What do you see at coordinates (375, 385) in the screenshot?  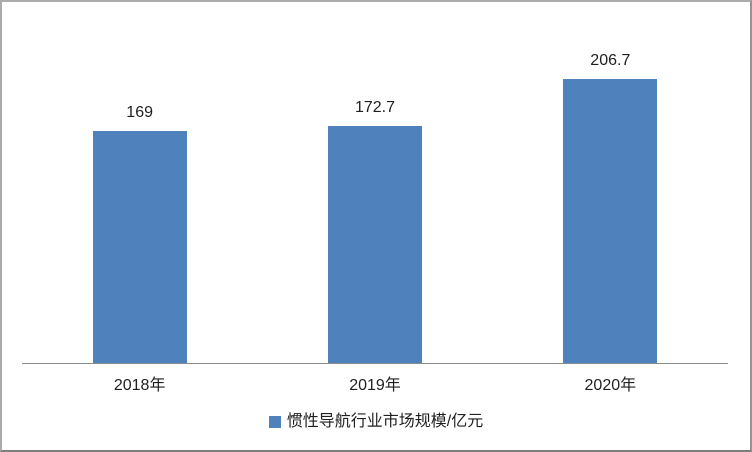 I see `x-axis-label: 2019年` at bounding box center [375, 385].